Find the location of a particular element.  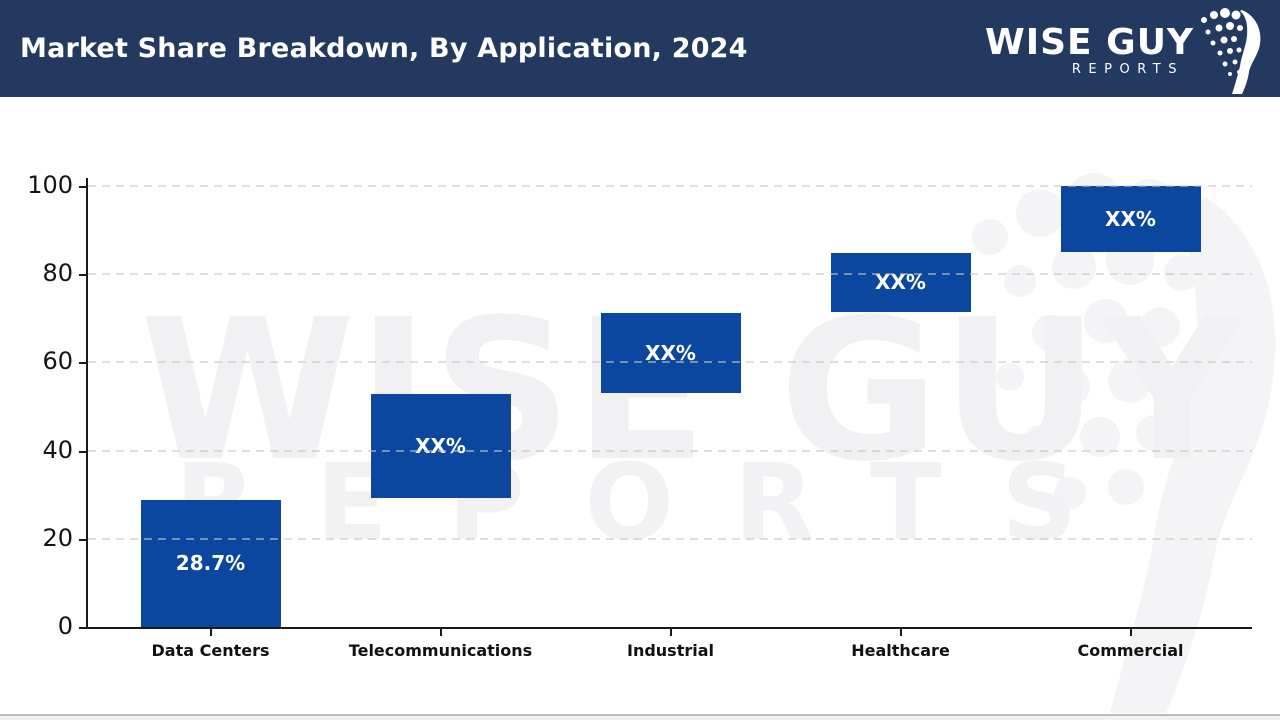

bar-data-centers: 28.7% is located at coordinates (210, 563).